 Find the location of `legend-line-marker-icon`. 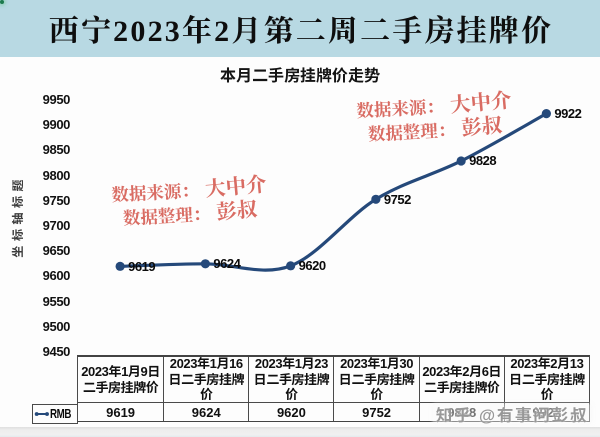

legend-line-marker-icon is located at coordinates (41, 413).